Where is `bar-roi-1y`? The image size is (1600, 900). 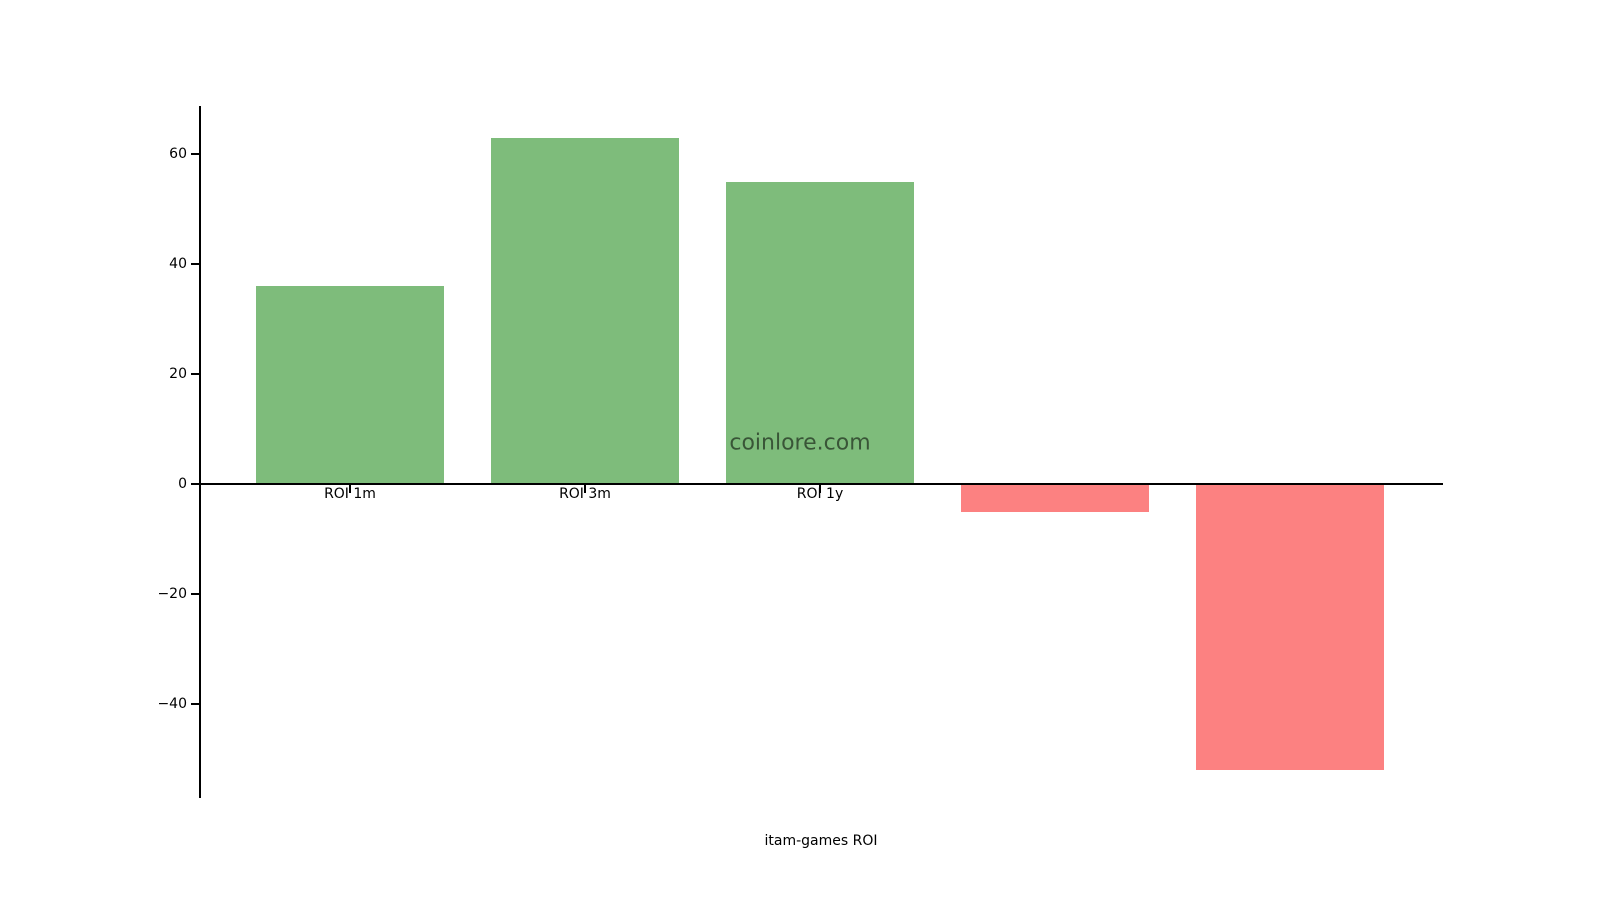
bar-roi-1y is located at coordinates (820, 332).